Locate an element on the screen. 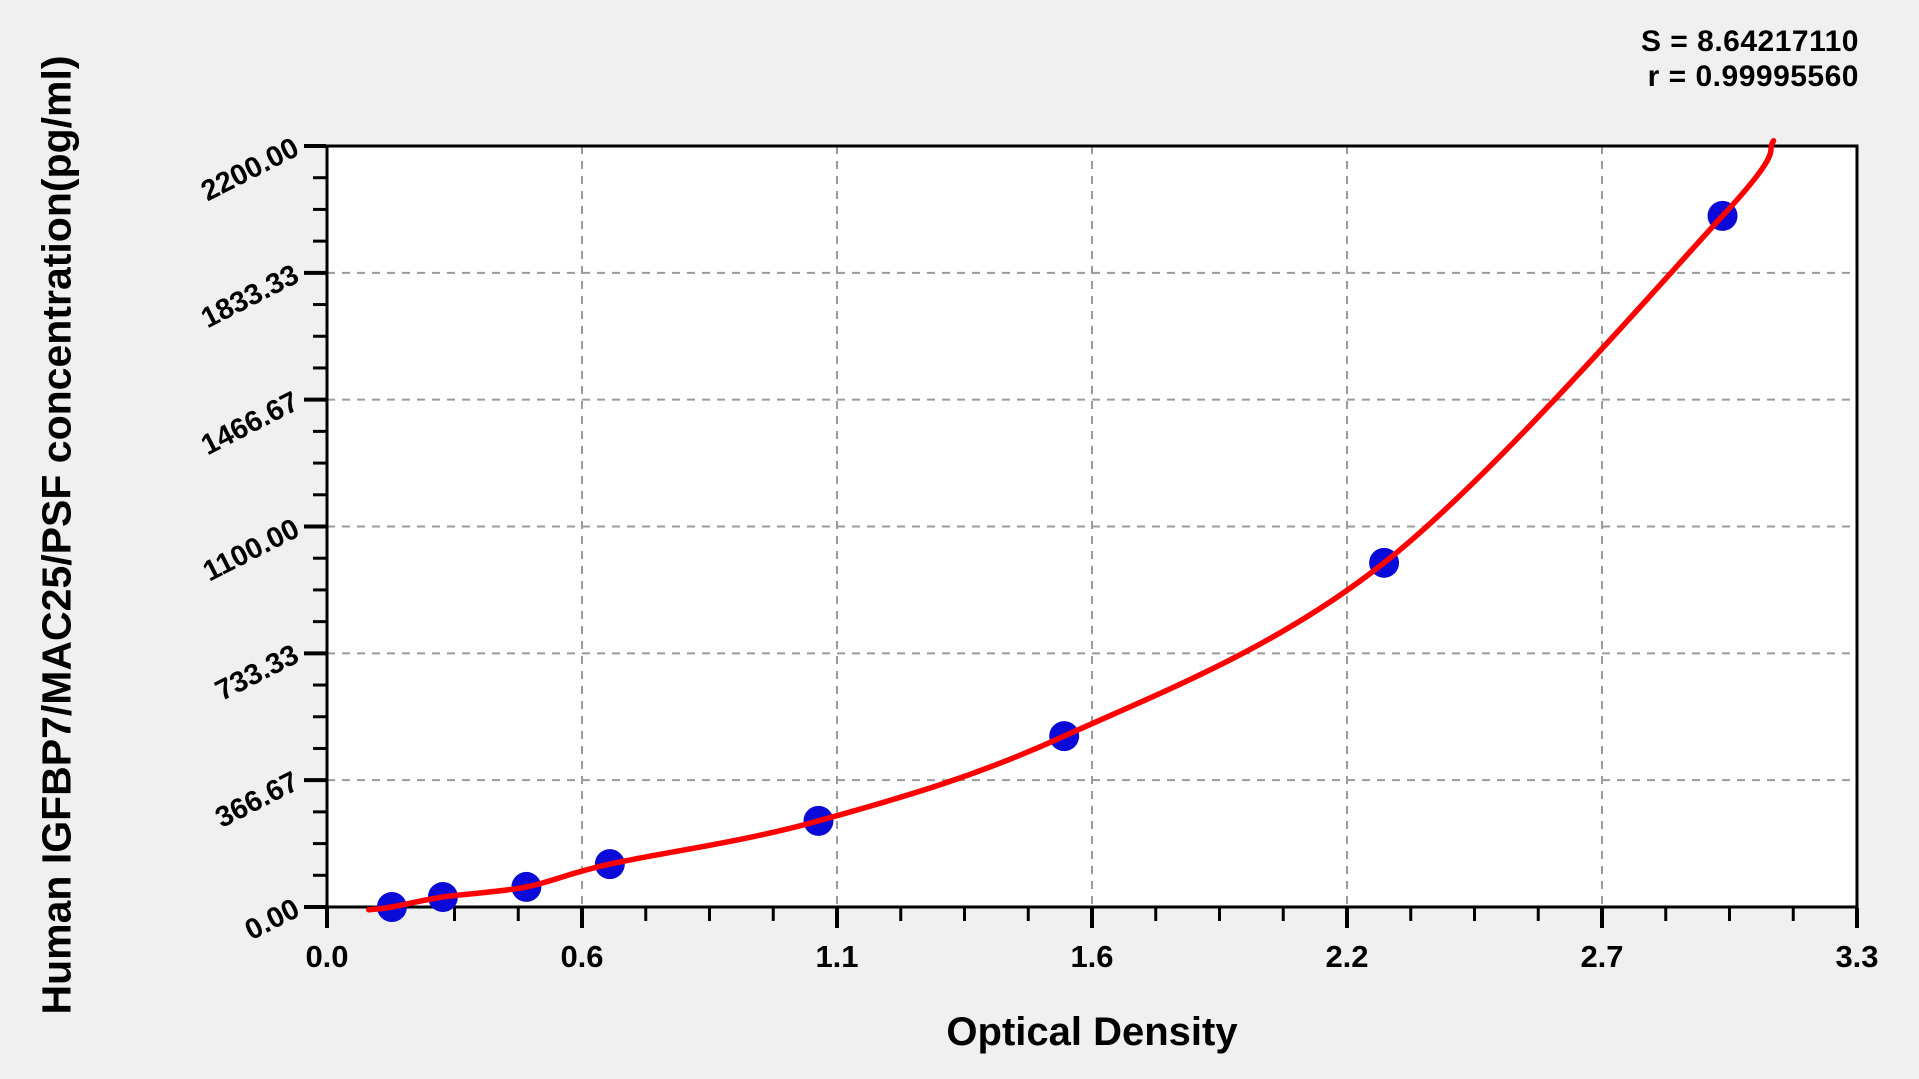 The image size is (1919, 1079). x-tick-label: 2.7 is located at coordinates (1602, 956).